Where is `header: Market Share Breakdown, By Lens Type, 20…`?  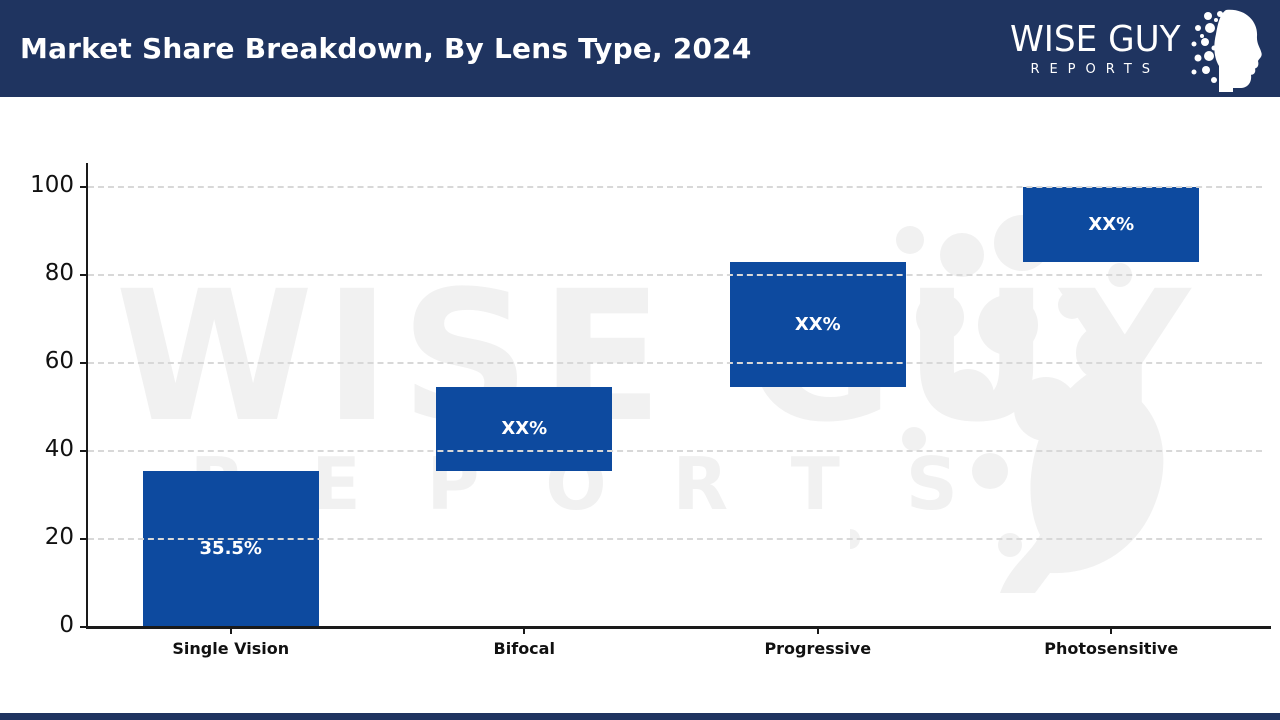 header: Market Share Breakdown, By Lens Type, 20… is located at coordinates (640, 48).